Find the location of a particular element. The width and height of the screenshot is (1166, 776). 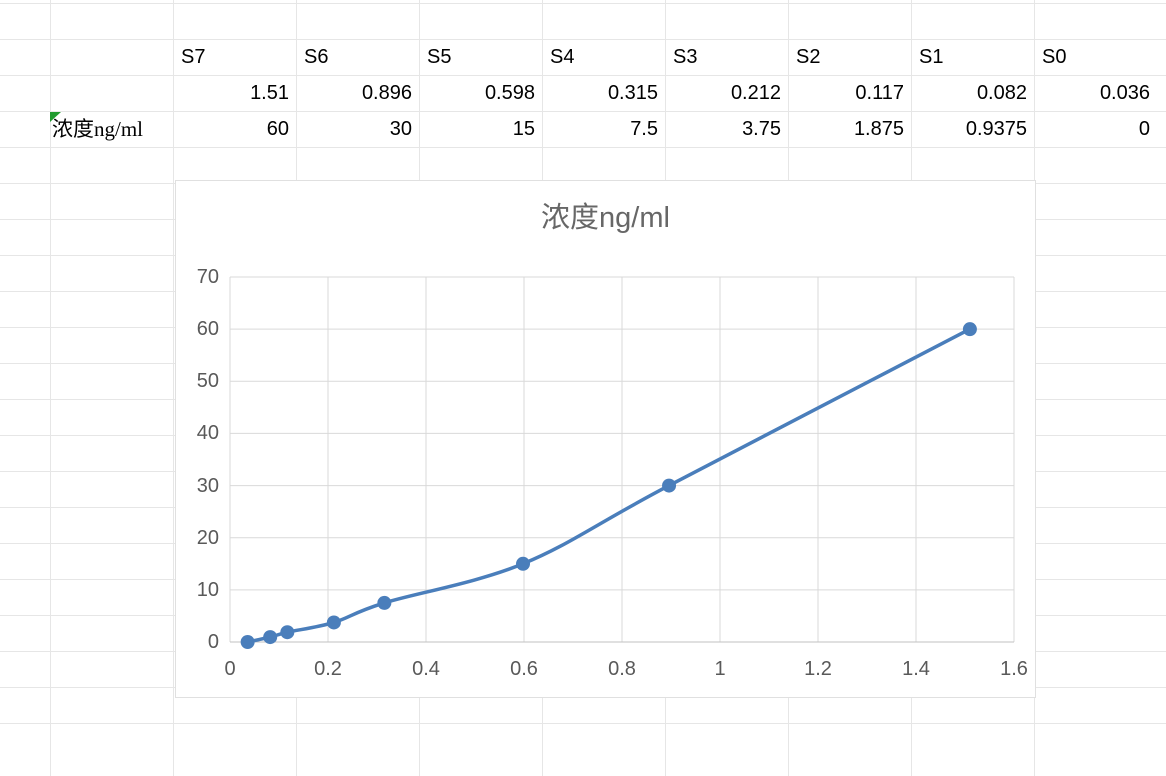

cell-conc: 7.5 is located at coordinates (644, 129).